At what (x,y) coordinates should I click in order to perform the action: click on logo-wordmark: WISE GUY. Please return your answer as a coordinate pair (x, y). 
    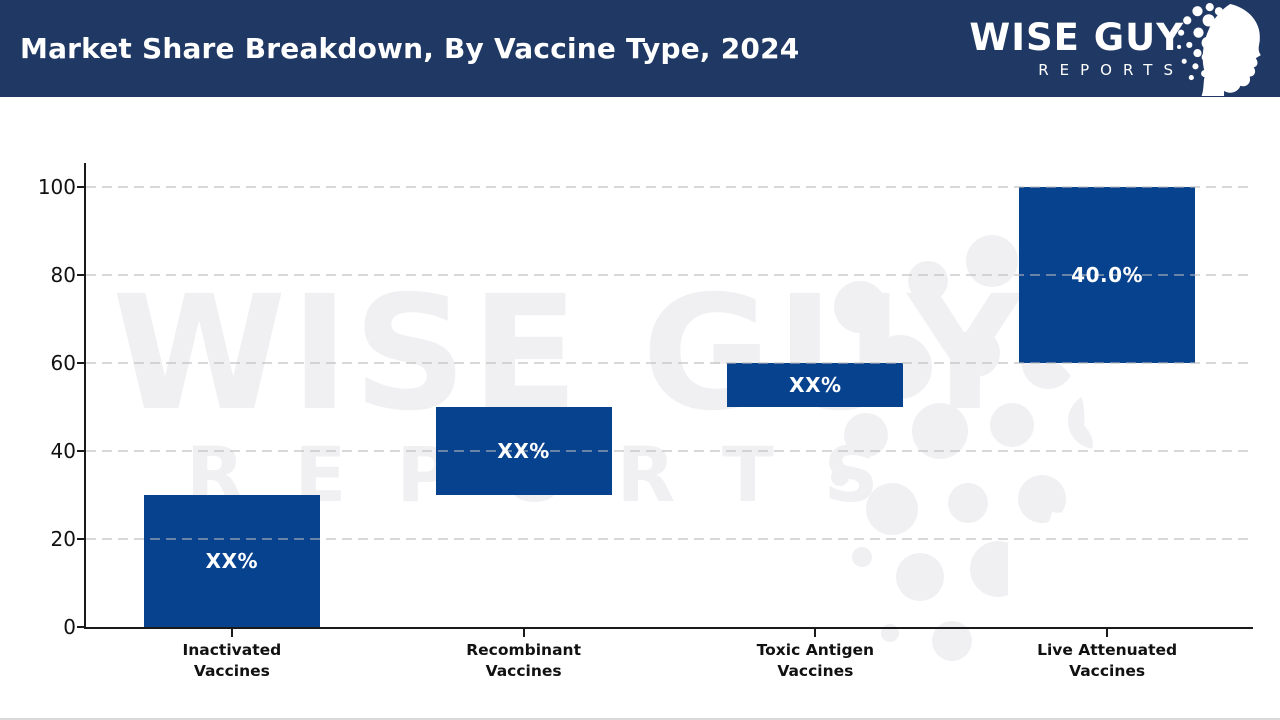
    Looking at the image, I should click on (1076, 37).